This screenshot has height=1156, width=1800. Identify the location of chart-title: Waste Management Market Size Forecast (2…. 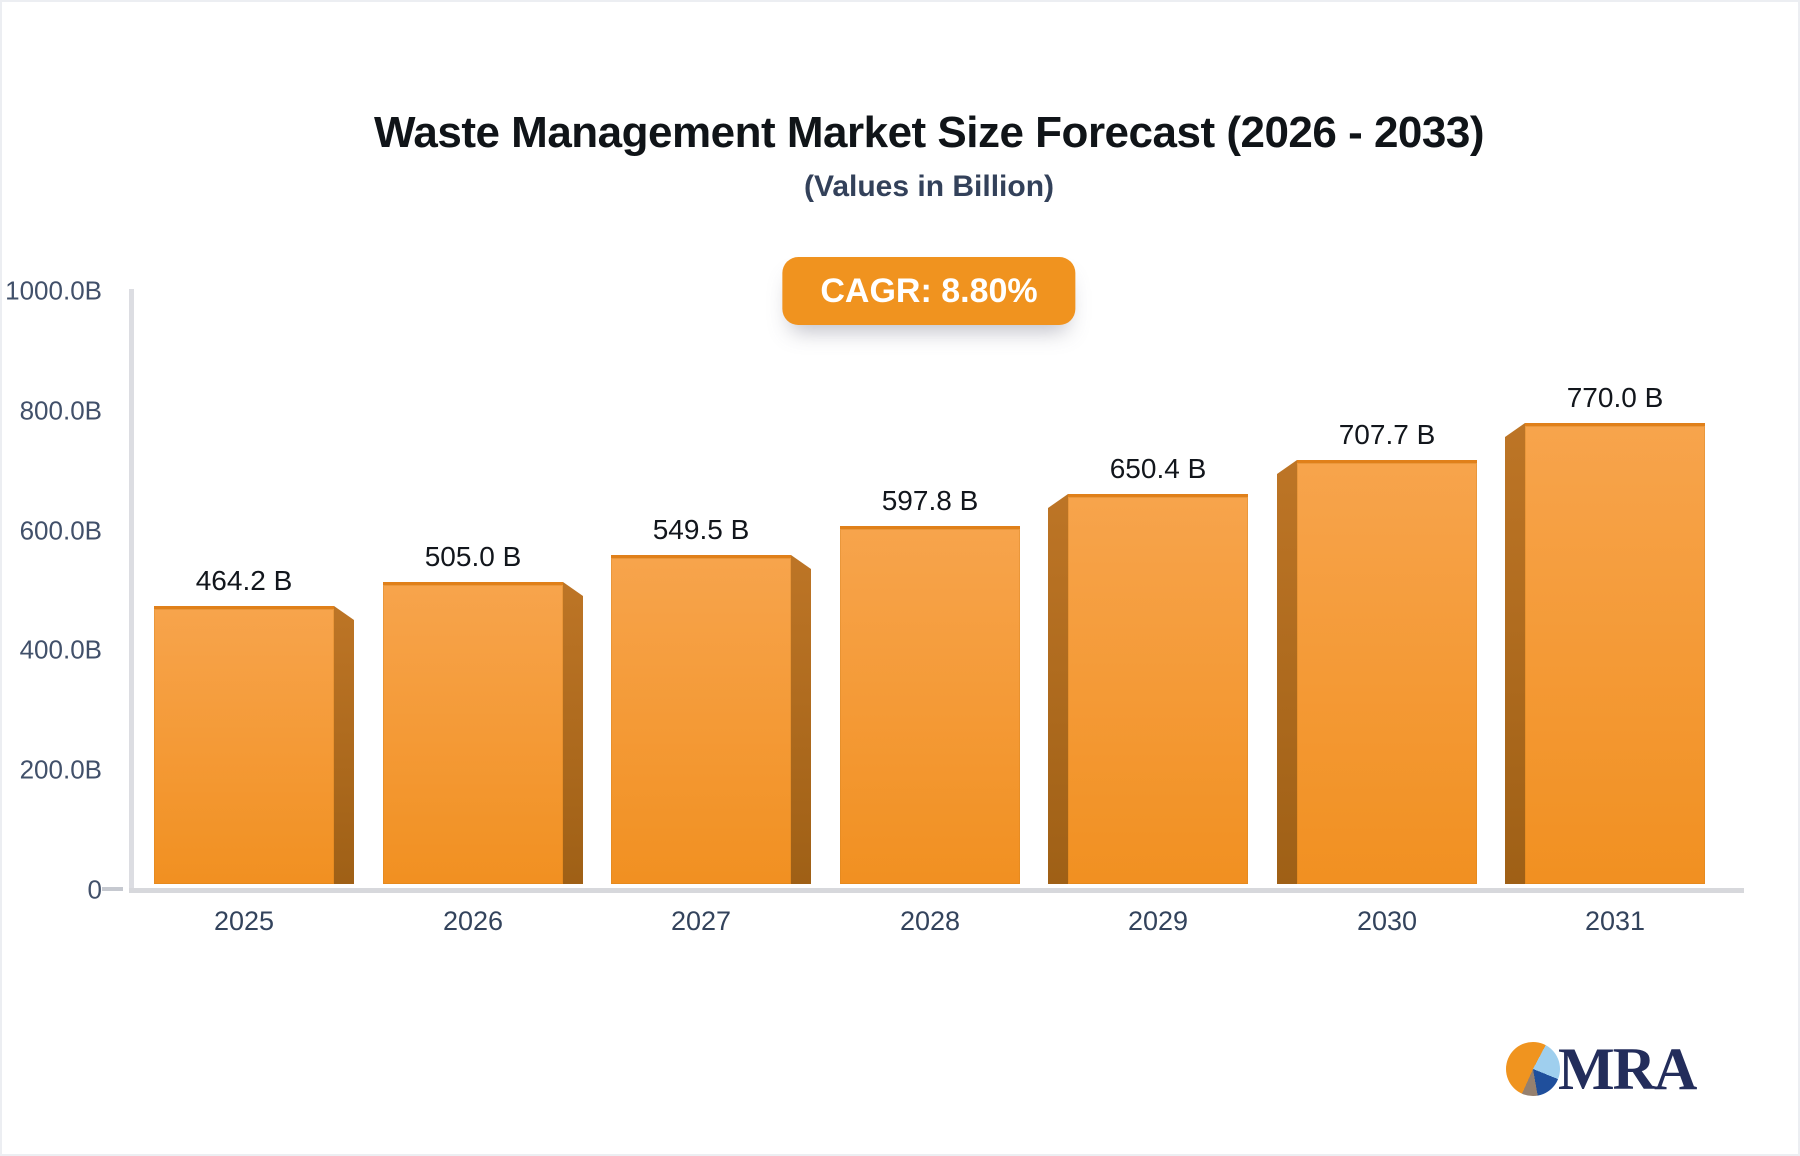
(929, 132).